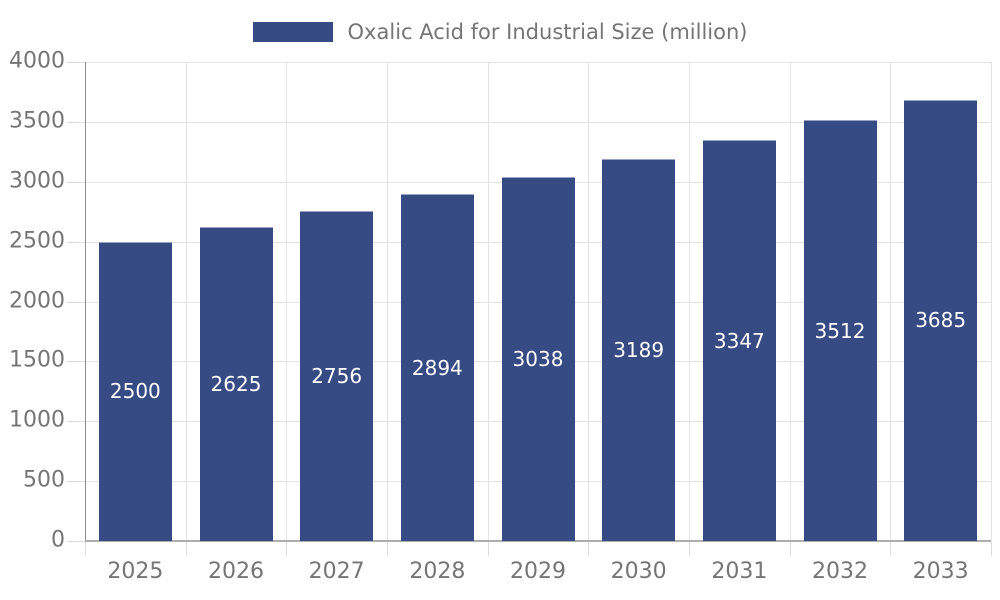 The width and height of the screenshot is (1000, 600). What do you see at coordinates (739, 571) in the screenshot?
I see `x-tick-label: 2031` at bounding box center [739, 571].